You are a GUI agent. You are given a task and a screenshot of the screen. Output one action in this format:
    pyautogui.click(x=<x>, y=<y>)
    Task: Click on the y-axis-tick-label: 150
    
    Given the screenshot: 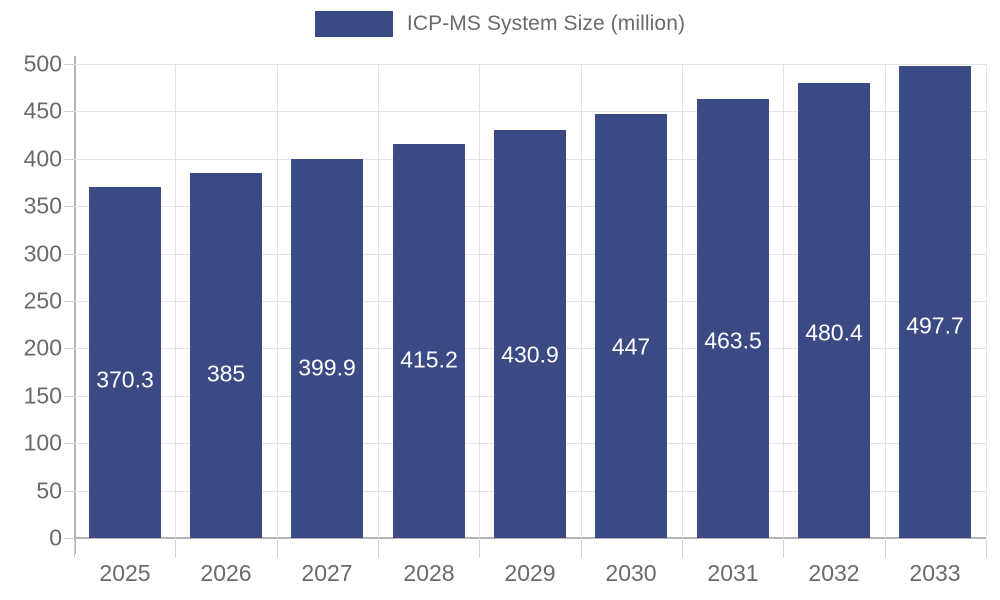 What is the action you would take?
    pyautogui.click(x=42, y=395)
    